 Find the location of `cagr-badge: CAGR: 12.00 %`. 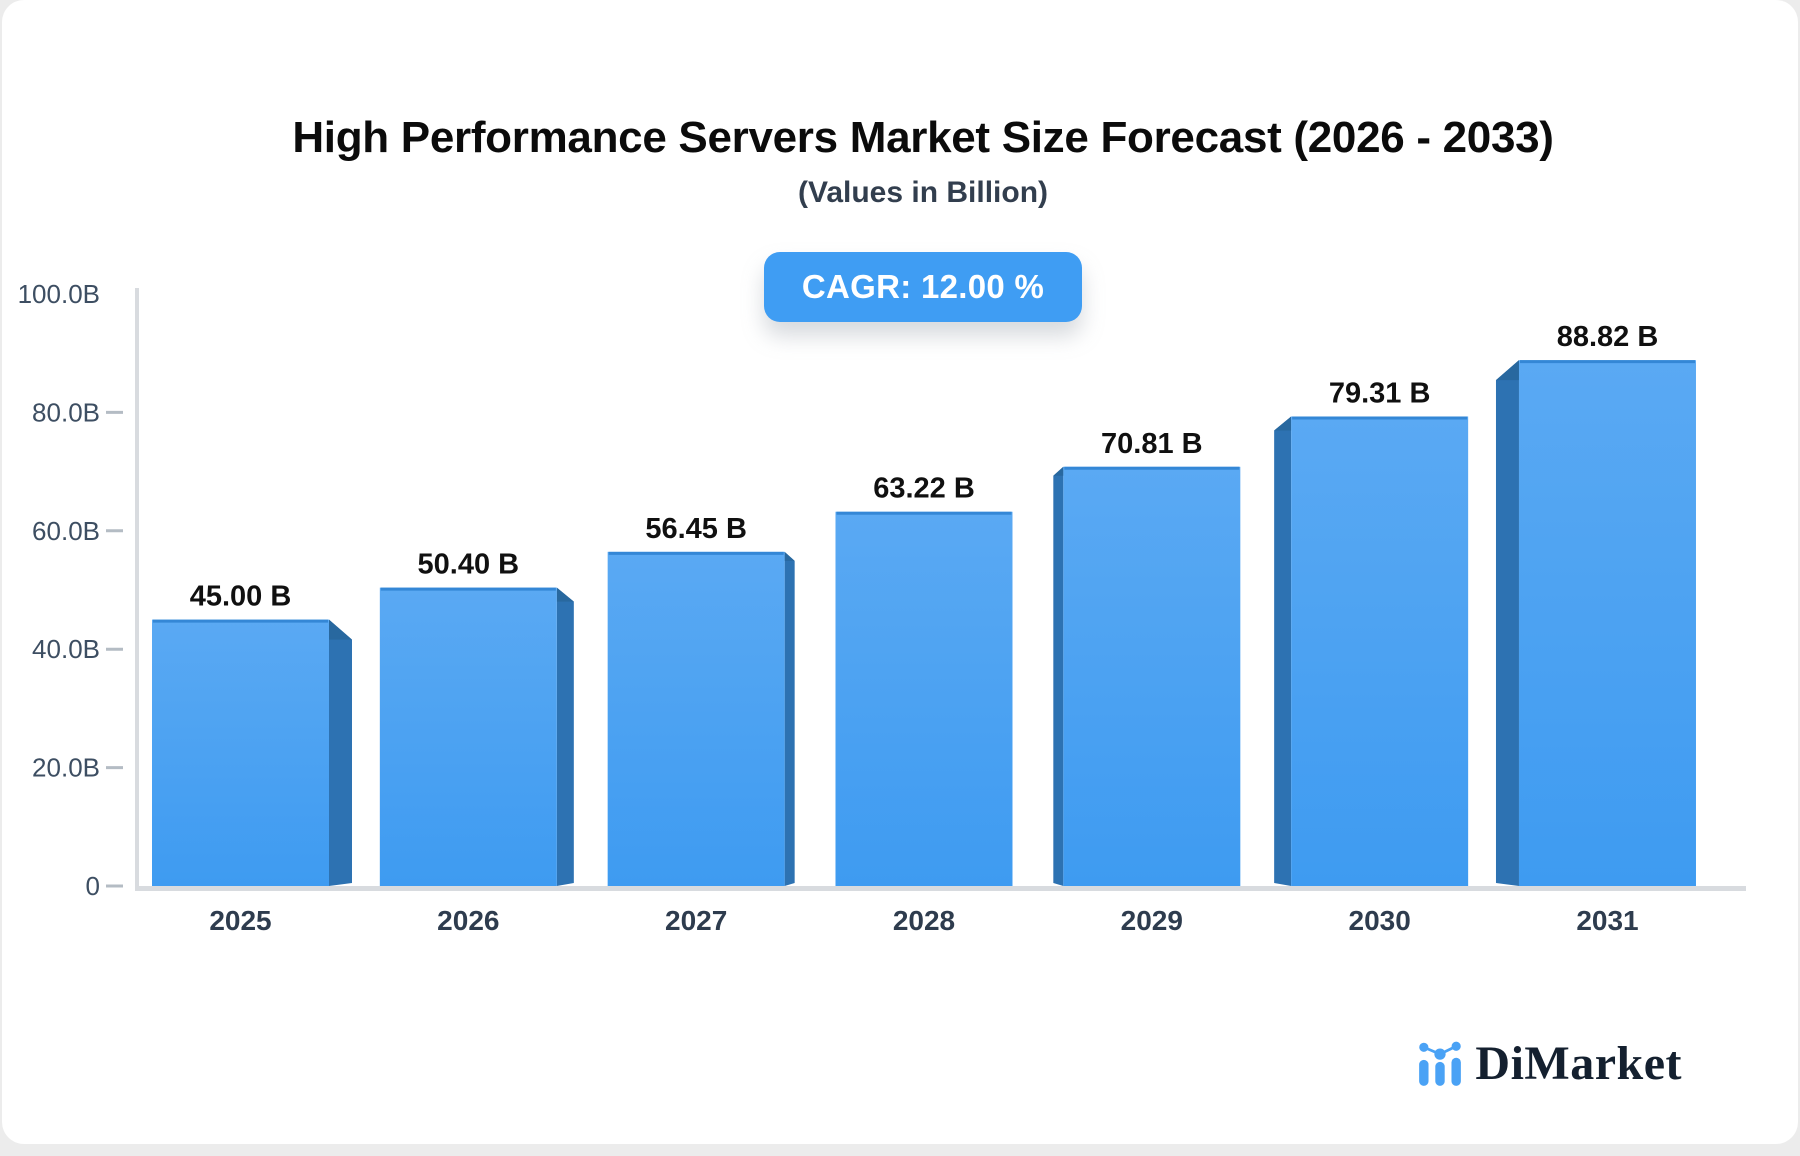

cagr-badge: CAGR: 12.00 % is located at coordinates (923, 287).